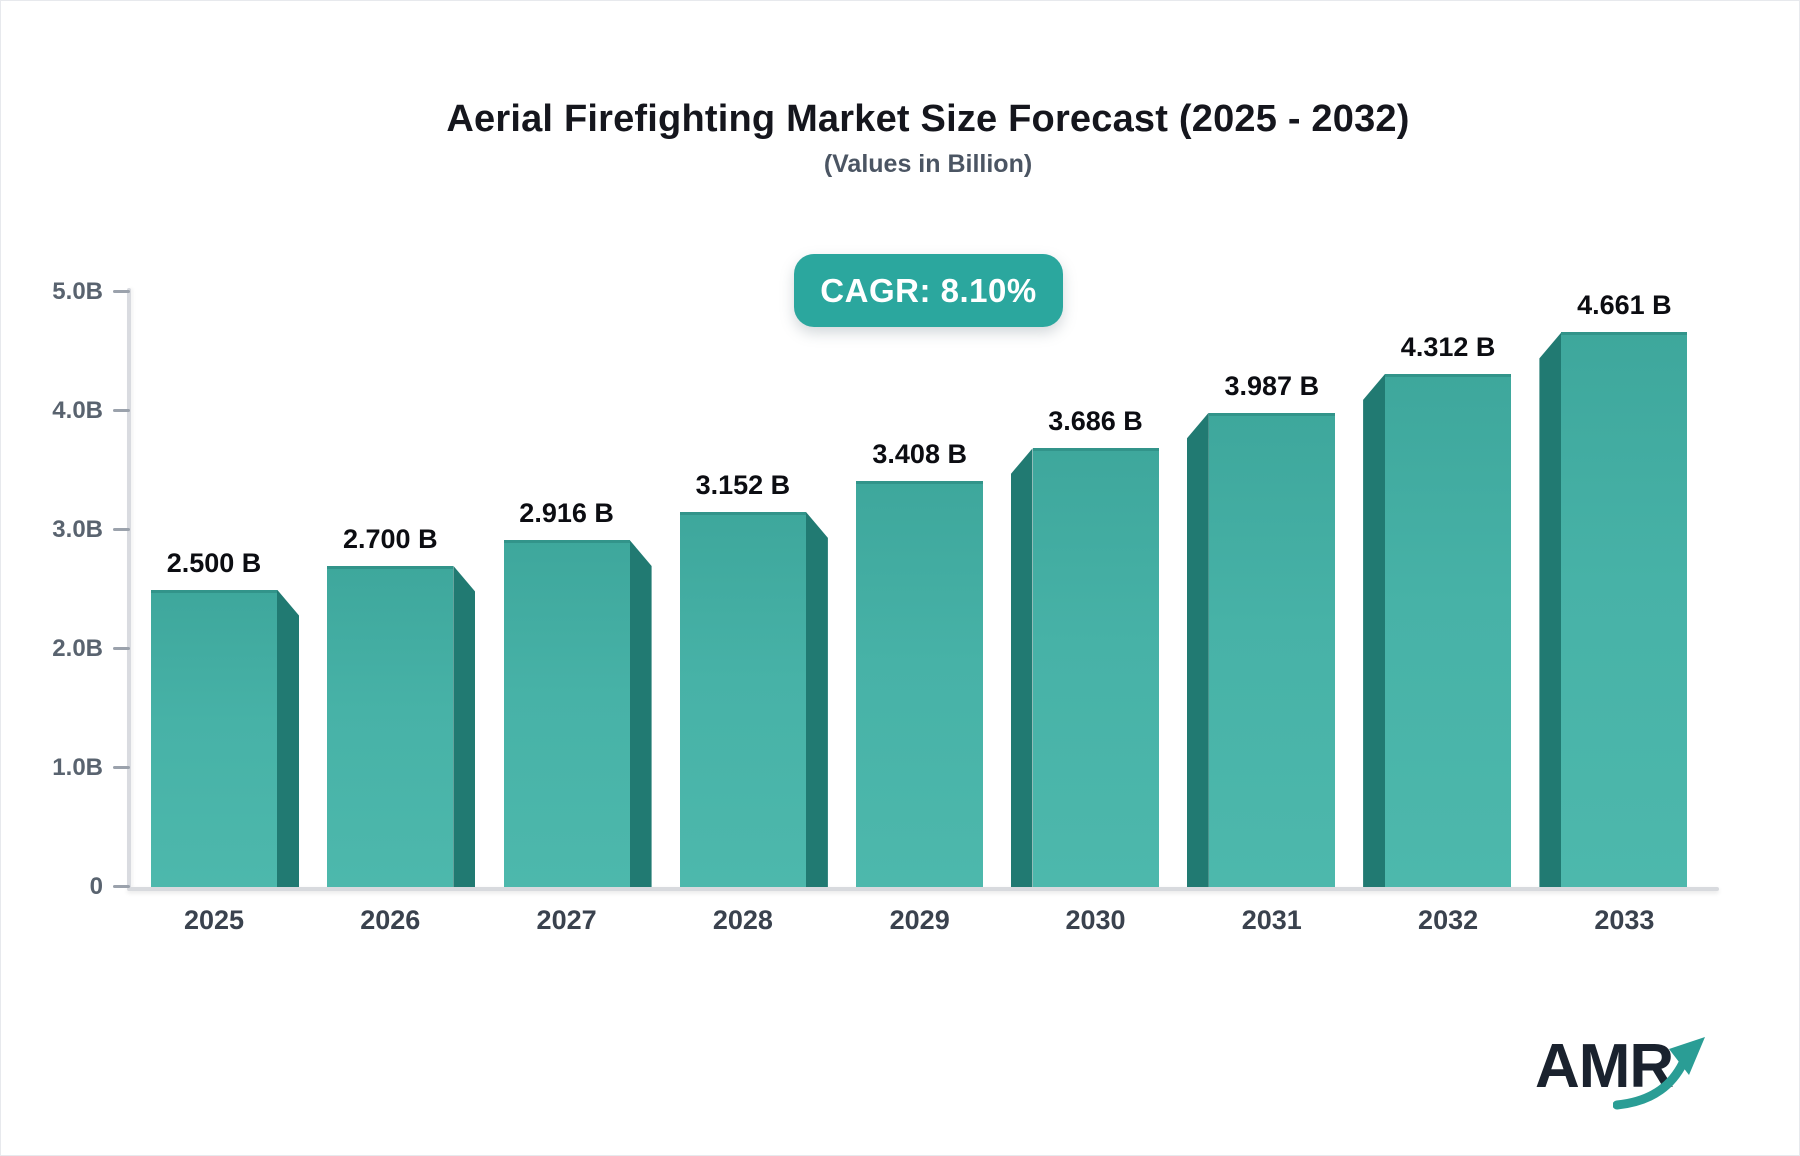 Image resolution: width=1800 pixels, height=1156 pixels. Describe the element at coordinates (1271, 649) in the screenshot. I see `bar-2031` at that location.